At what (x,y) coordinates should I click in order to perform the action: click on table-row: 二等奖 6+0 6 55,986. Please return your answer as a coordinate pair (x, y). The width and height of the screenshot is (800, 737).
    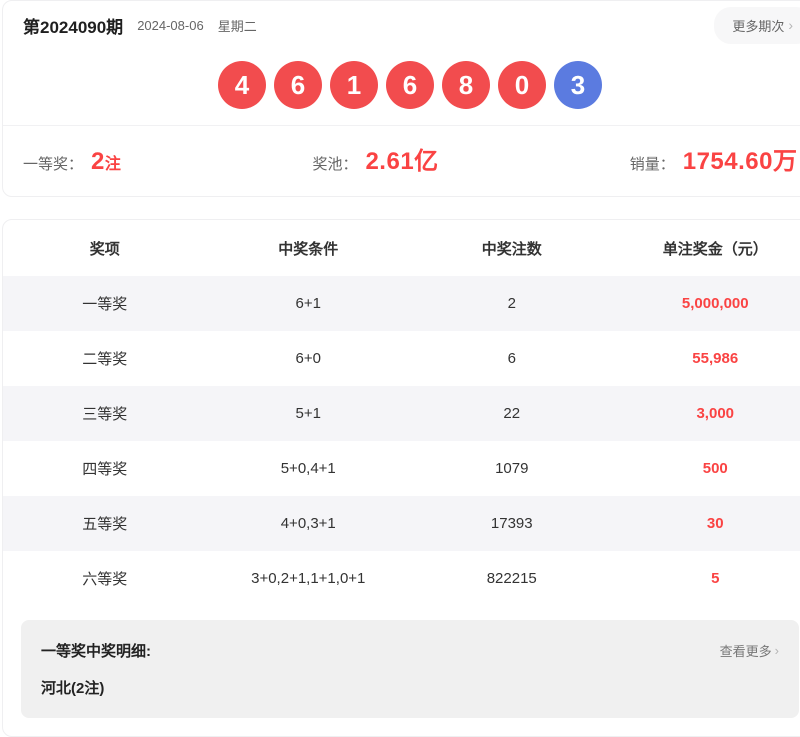
    Looking at the image, I should click on (401, 358).